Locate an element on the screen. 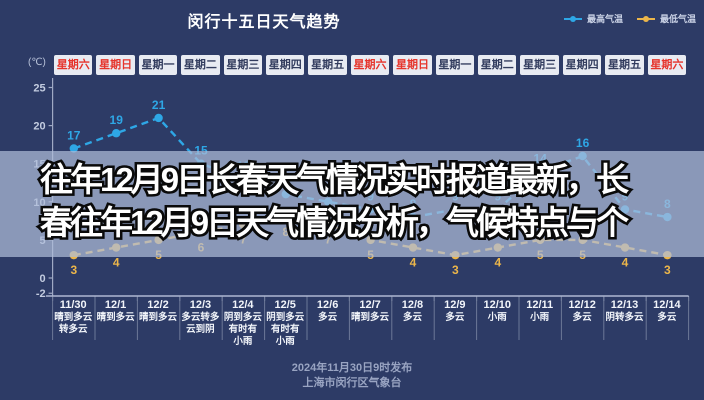  issue-info: 2024年11月30日9时发布 上海市闵行区气象台 is located at coordinates (352, 376).